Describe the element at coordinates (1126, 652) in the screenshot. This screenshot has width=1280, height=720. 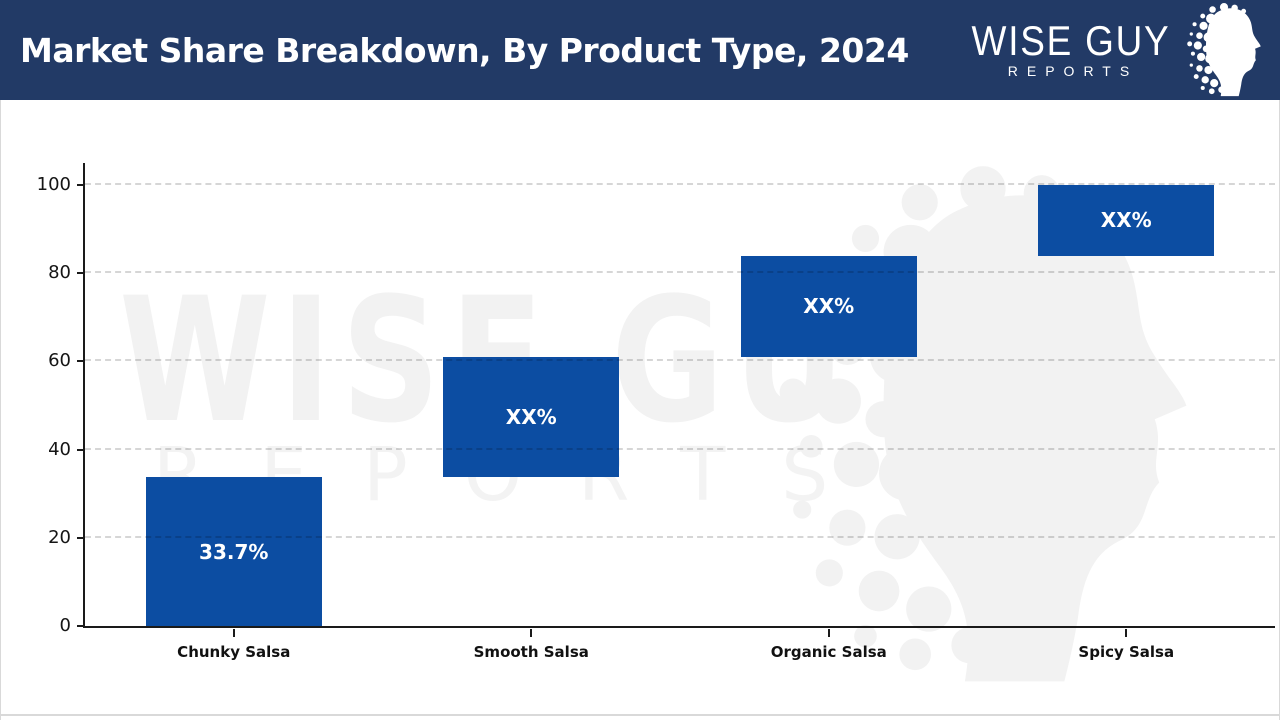
I see `x-tick-label: Spicy Salsa` at that location.